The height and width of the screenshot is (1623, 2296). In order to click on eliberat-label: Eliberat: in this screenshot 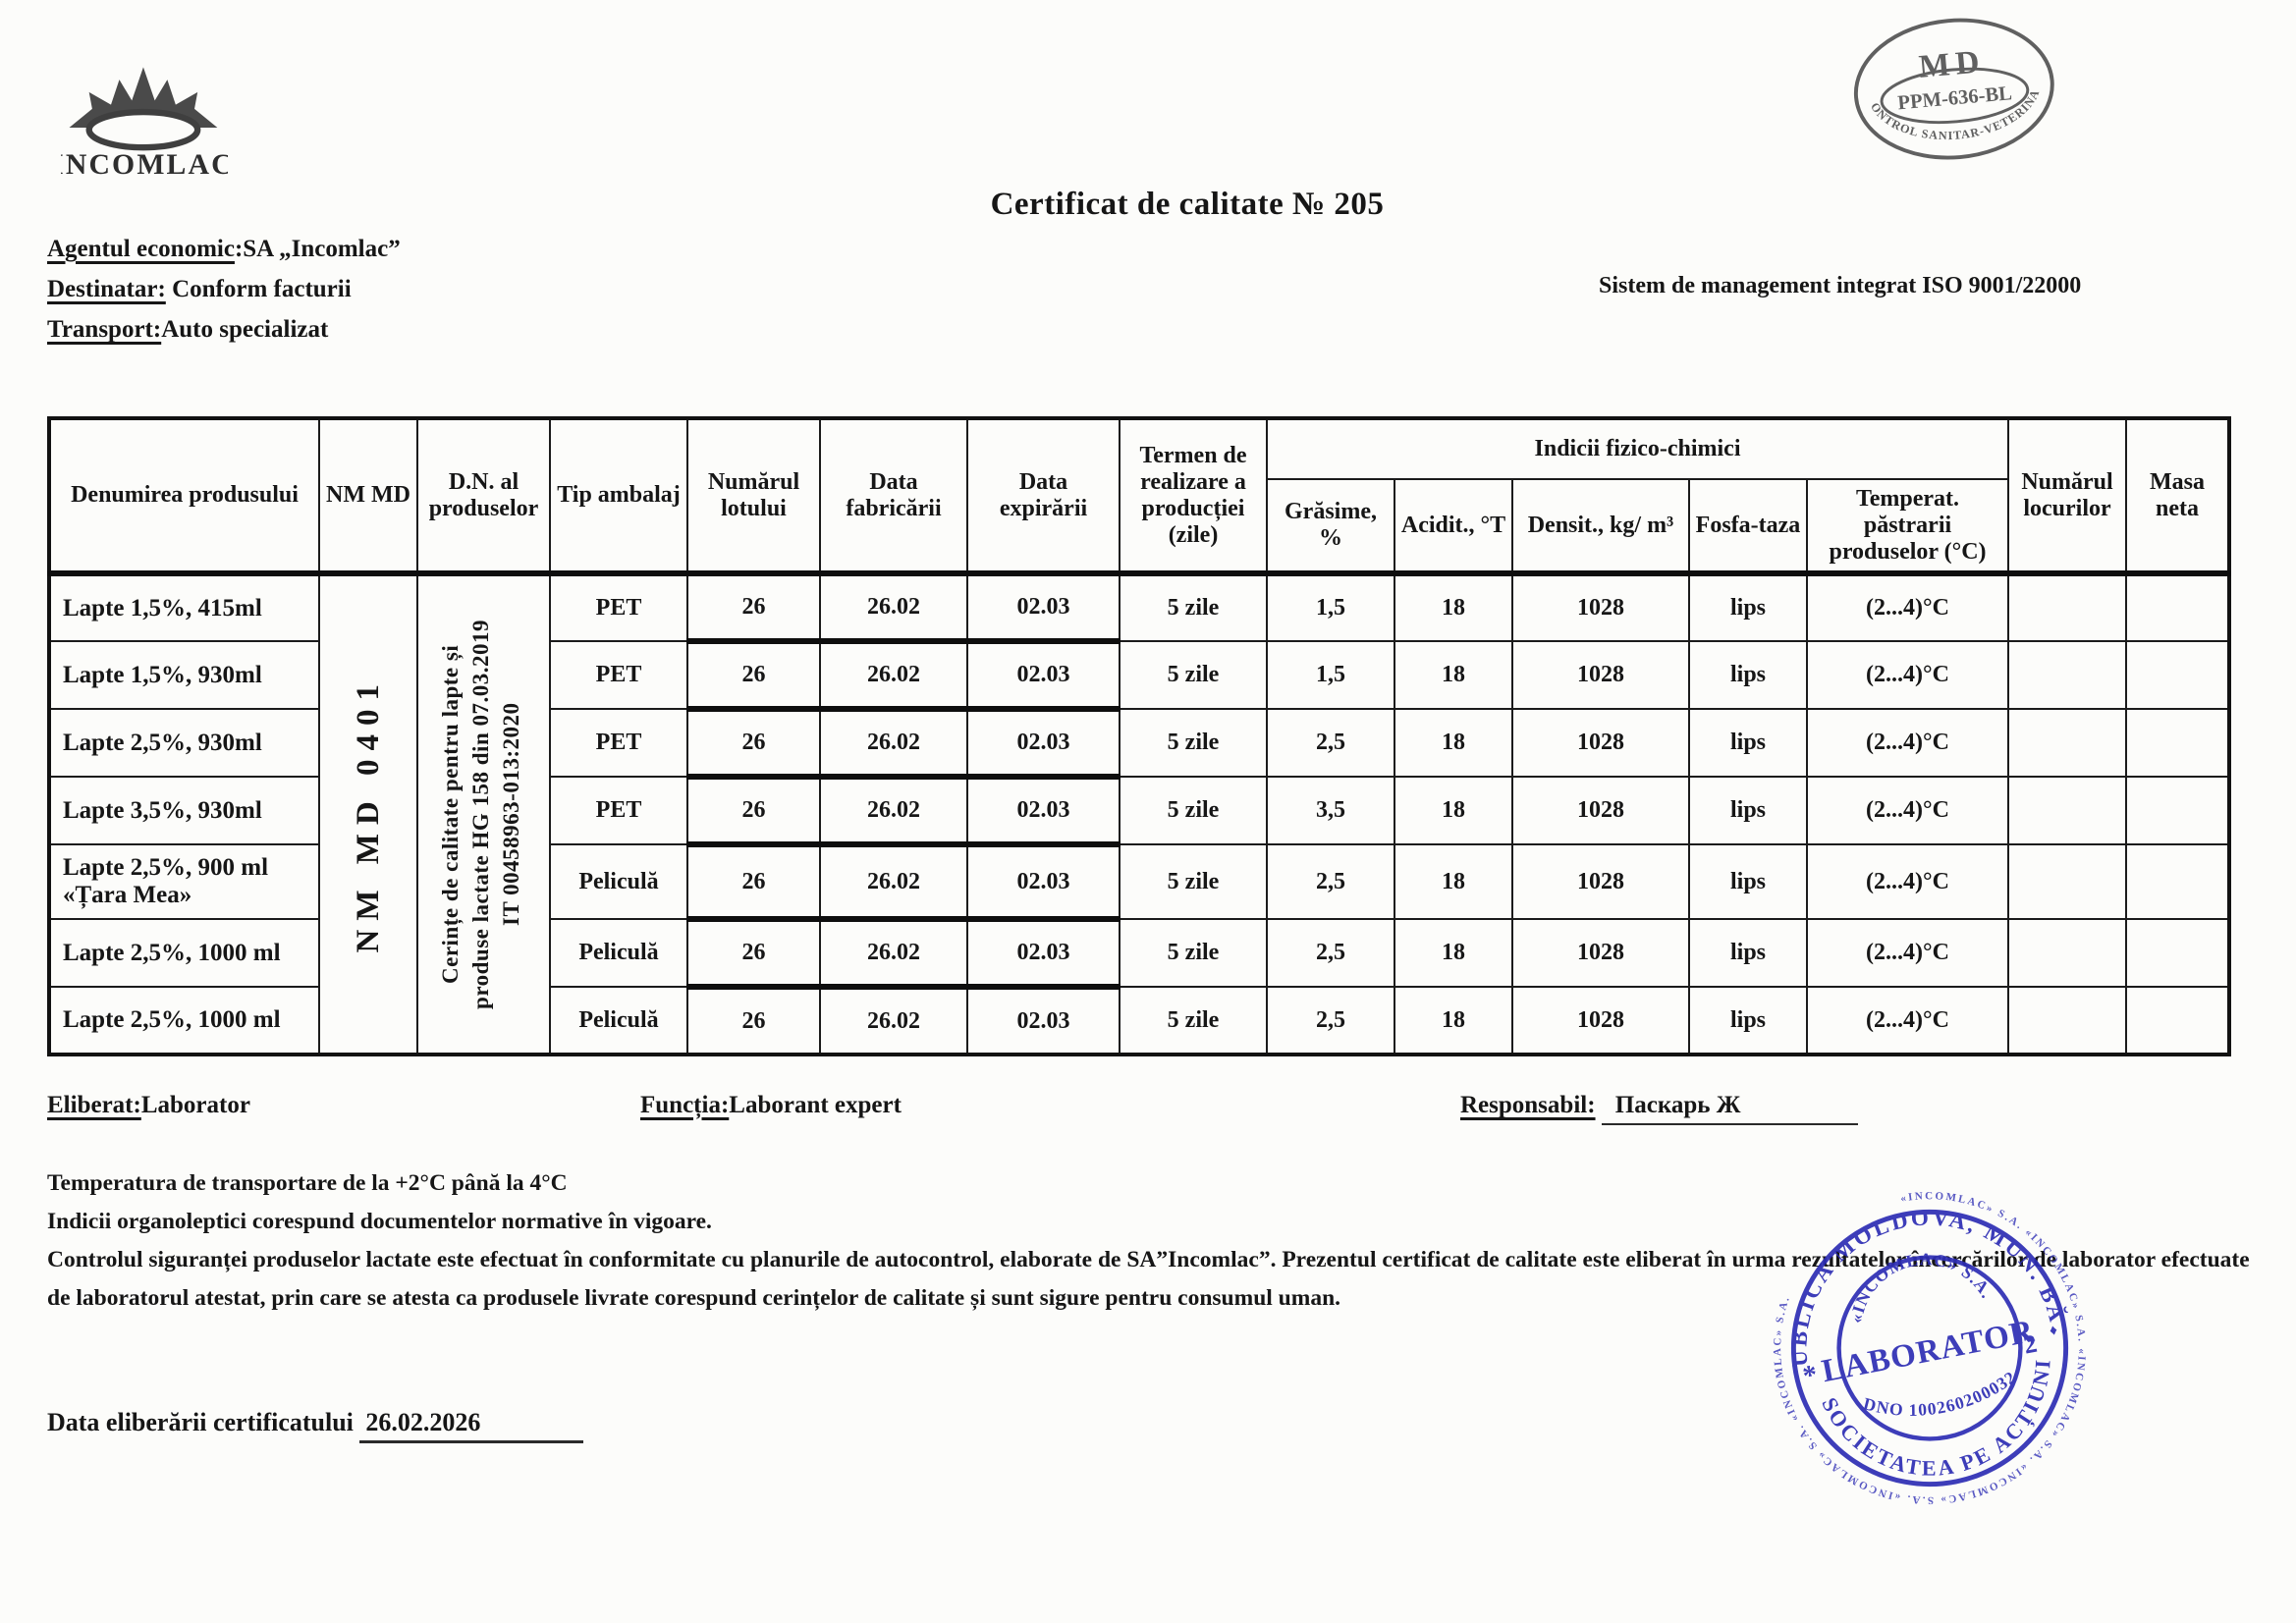, I will do `click(94, 1105)`.